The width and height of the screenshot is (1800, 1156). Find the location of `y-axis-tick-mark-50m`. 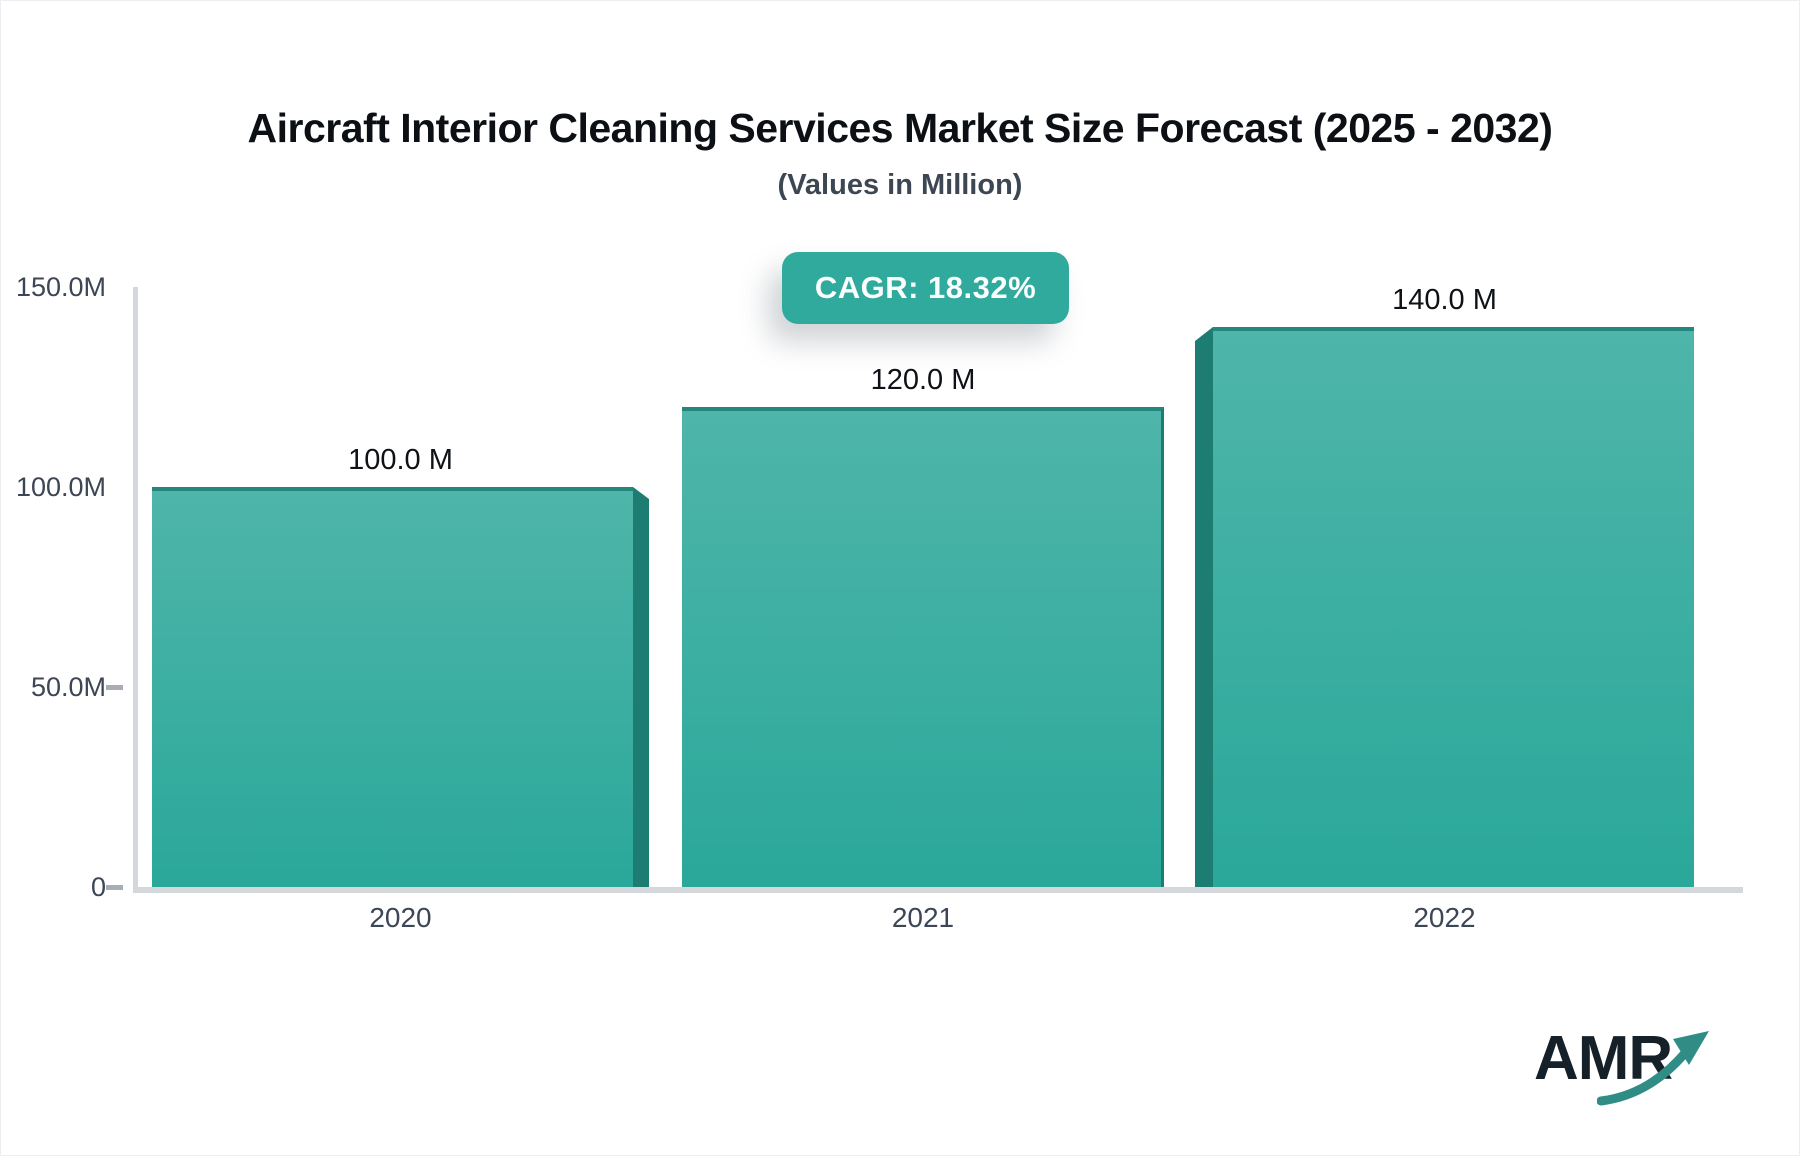

y-axis-tick-mark-50m is located at coordinates (114, 687).